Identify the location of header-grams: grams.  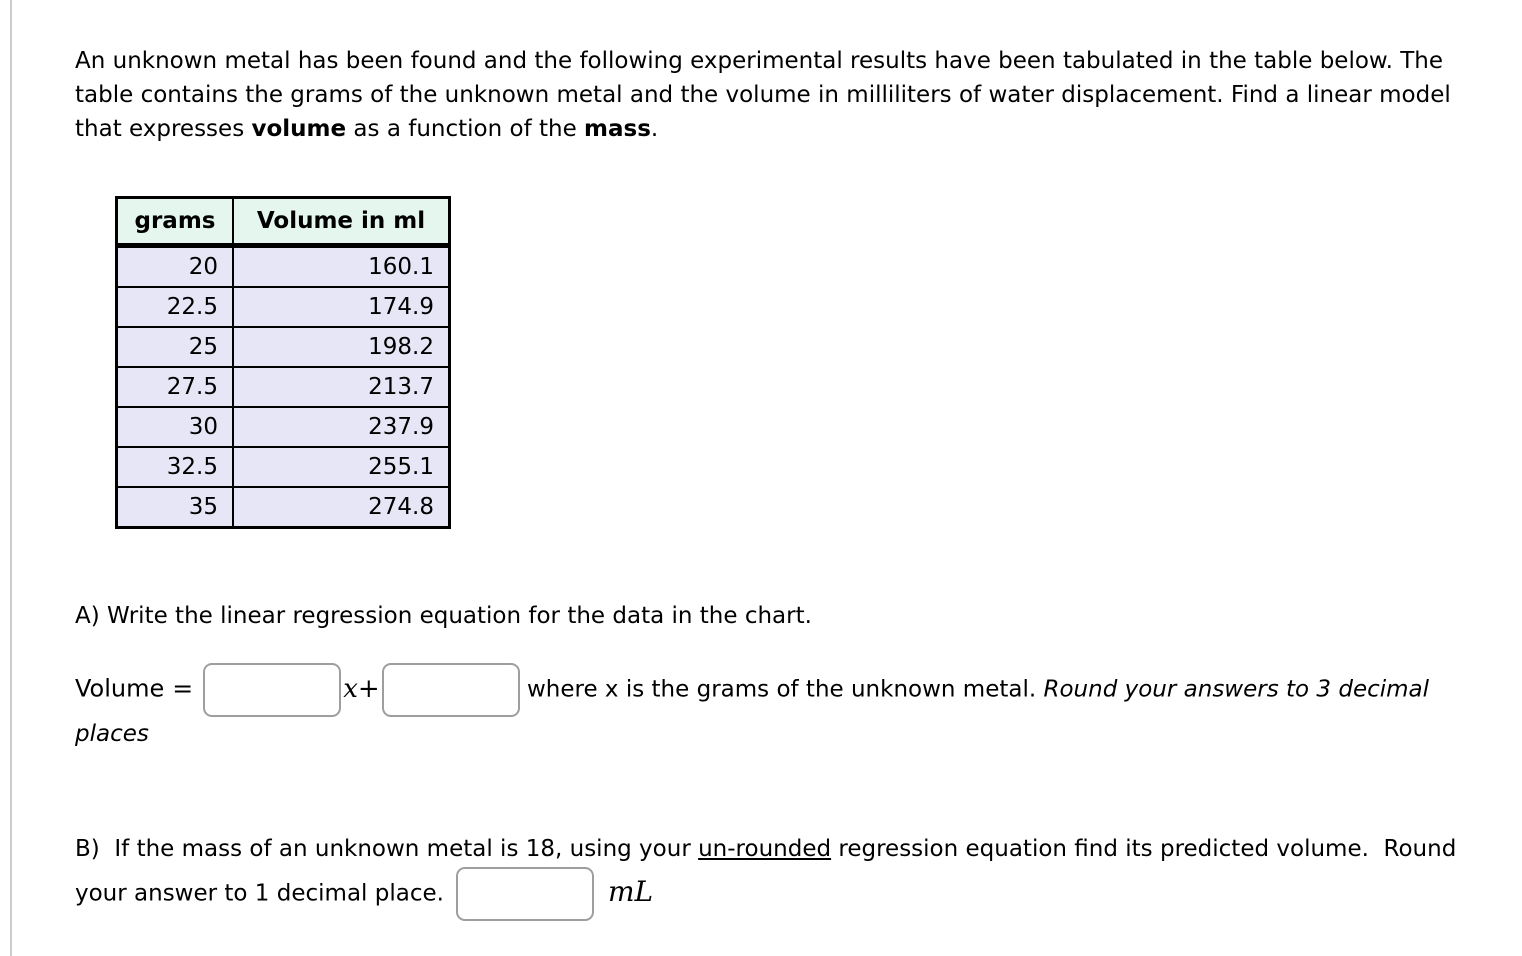
(174, 222).